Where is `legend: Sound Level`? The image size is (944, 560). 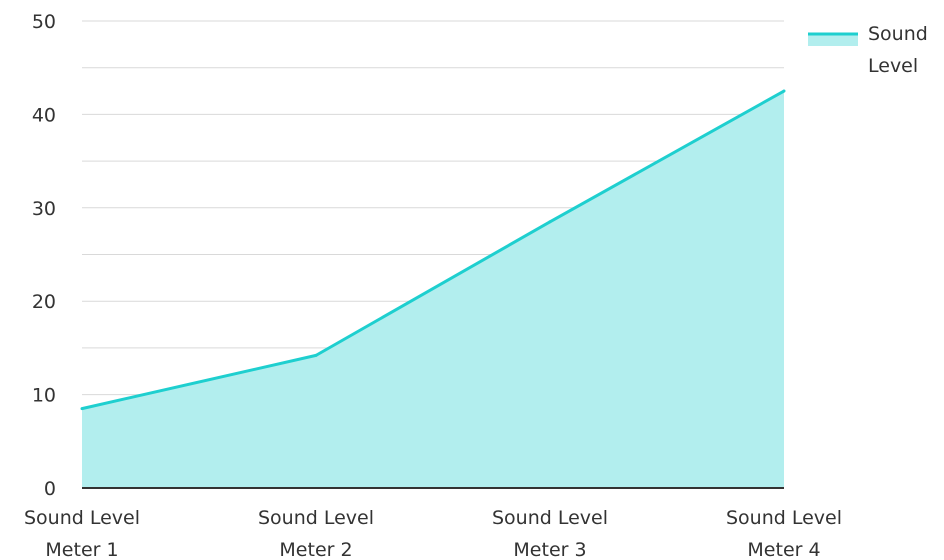
legend: Sound Level is located at coordinates (868, 50).